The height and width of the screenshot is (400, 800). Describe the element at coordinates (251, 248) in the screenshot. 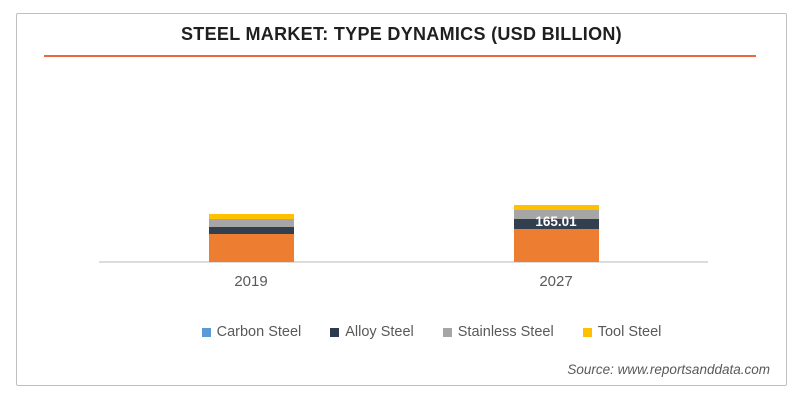

I see `bar-segment-carbon-steel-2019` at that location.